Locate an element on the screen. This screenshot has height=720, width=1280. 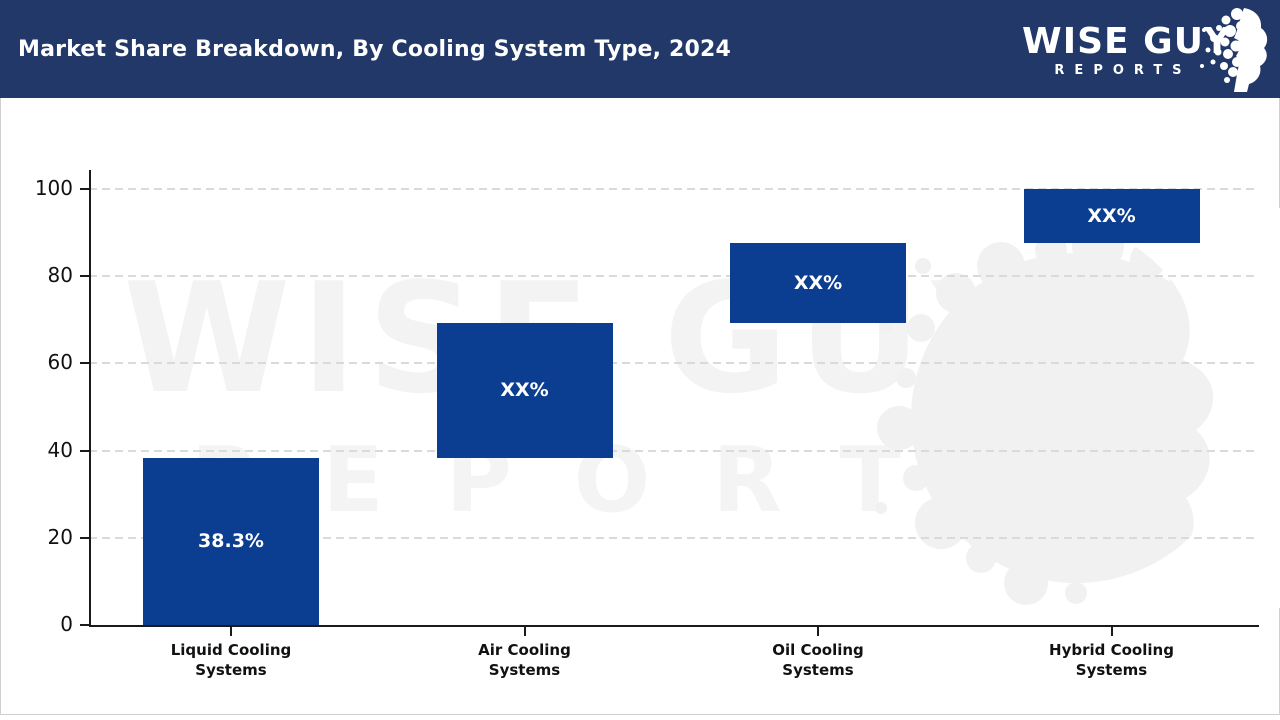
y-tick-label: 80 is located at coordinates (60, 275).